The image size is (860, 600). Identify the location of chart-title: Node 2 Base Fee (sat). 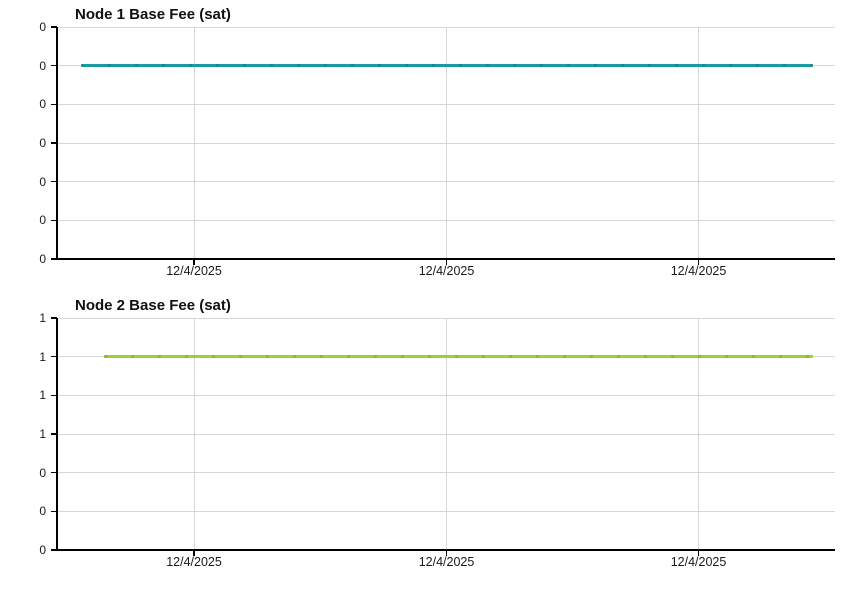
(153, 305).